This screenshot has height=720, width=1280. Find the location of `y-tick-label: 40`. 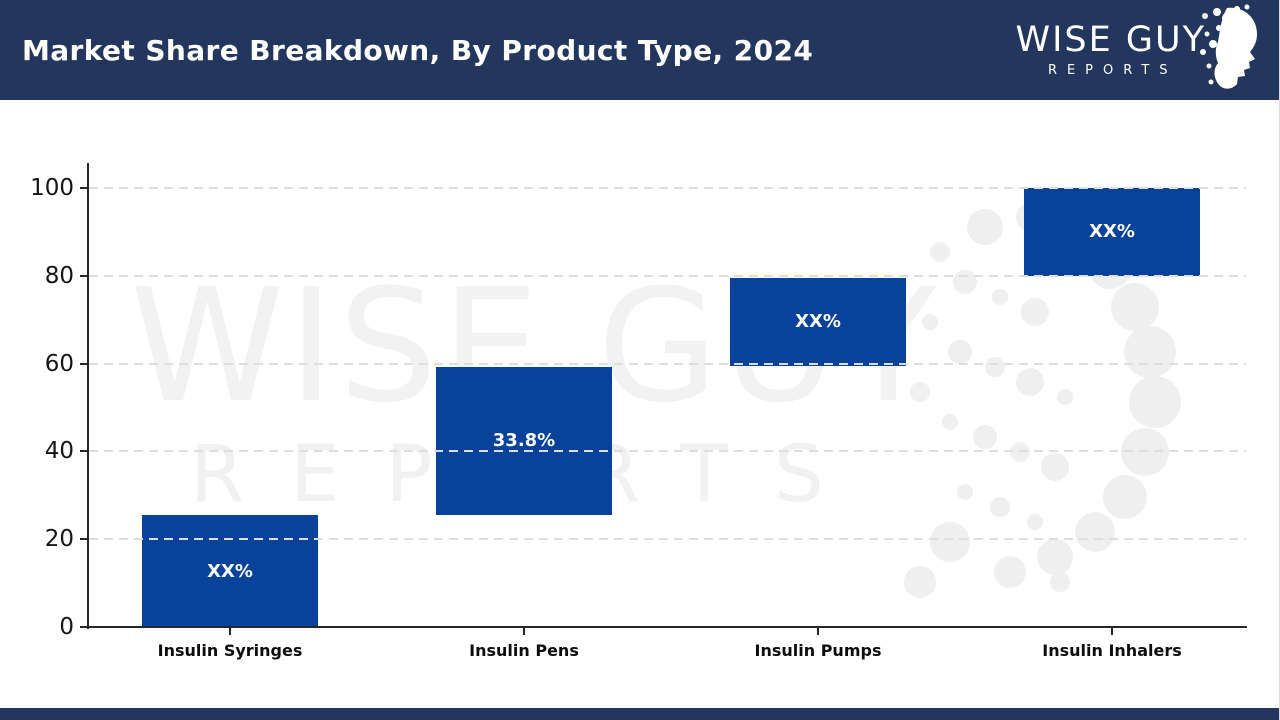

y-tick-label: 40 is located at coordinates (59, 451).